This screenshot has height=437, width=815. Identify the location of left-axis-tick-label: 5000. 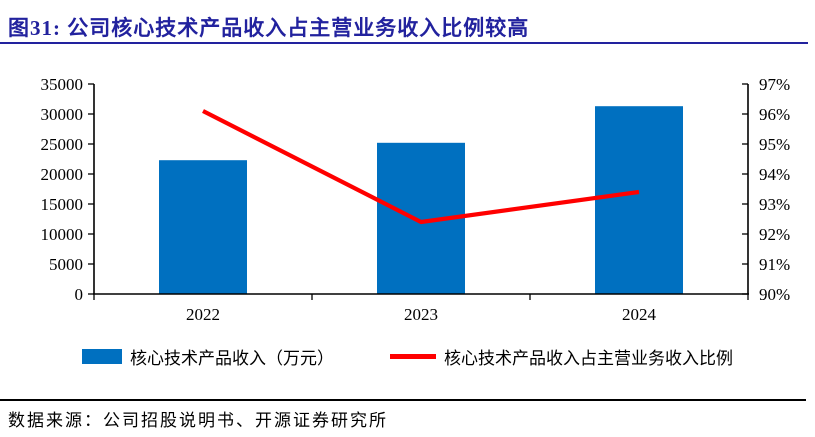
(66, 264).